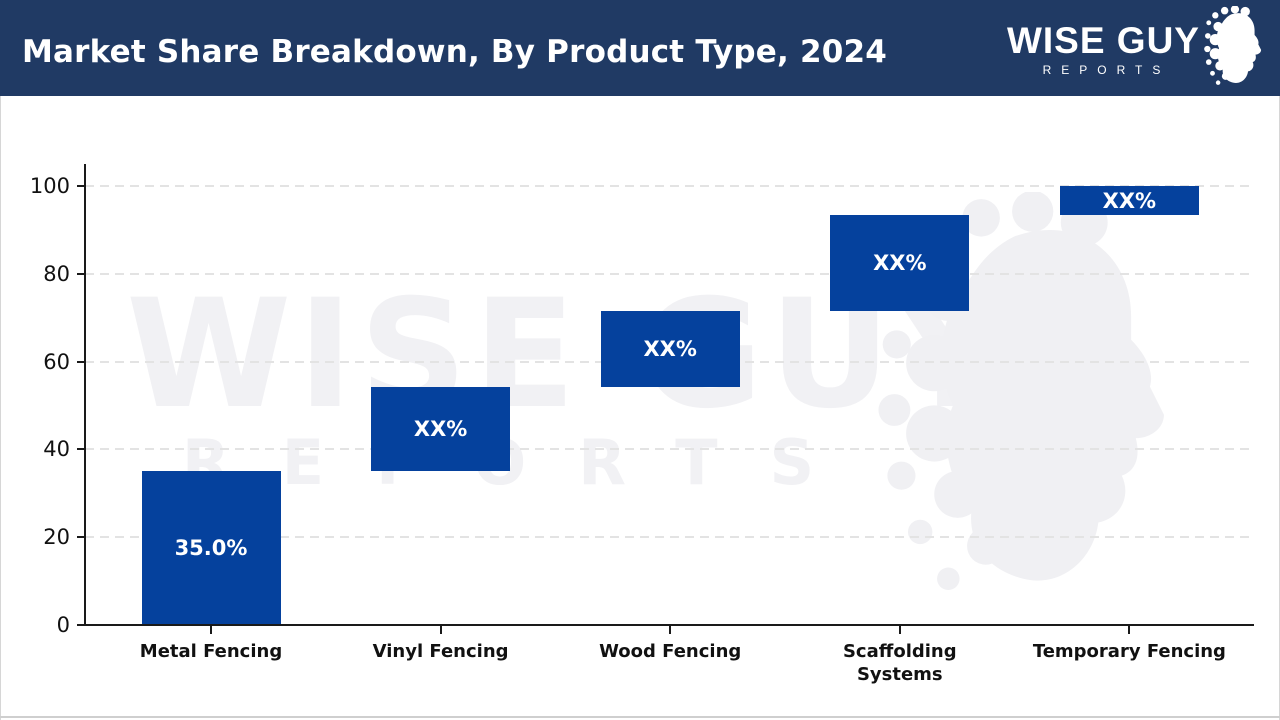 The width and height of the screenshot is (1280, 720). What do you see at coordinates (211, 651) in the screenshot?
I see `x-axis-category-label: Metal Fencing` at bounding box center [211, 651].